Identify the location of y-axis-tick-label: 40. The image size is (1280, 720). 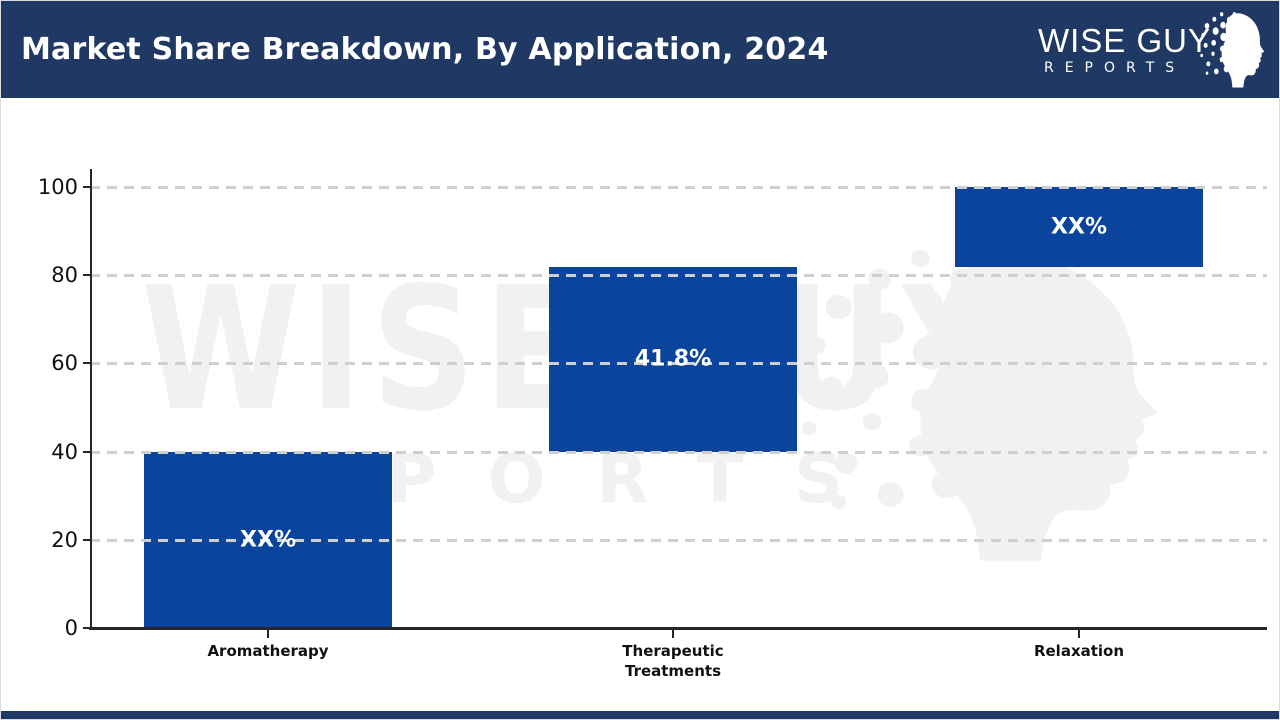
(64, 451).